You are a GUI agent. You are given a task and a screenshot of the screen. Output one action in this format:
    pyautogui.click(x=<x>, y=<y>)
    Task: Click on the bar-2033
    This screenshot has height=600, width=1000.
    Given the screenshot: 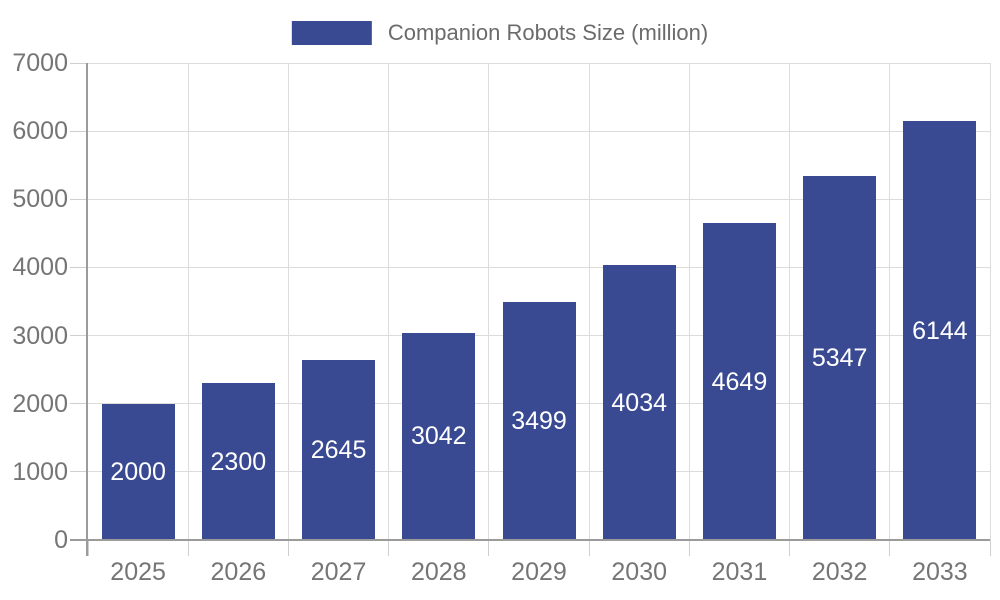 What is the action you would take?
    pyautogui.click(x=940, y=330)
    